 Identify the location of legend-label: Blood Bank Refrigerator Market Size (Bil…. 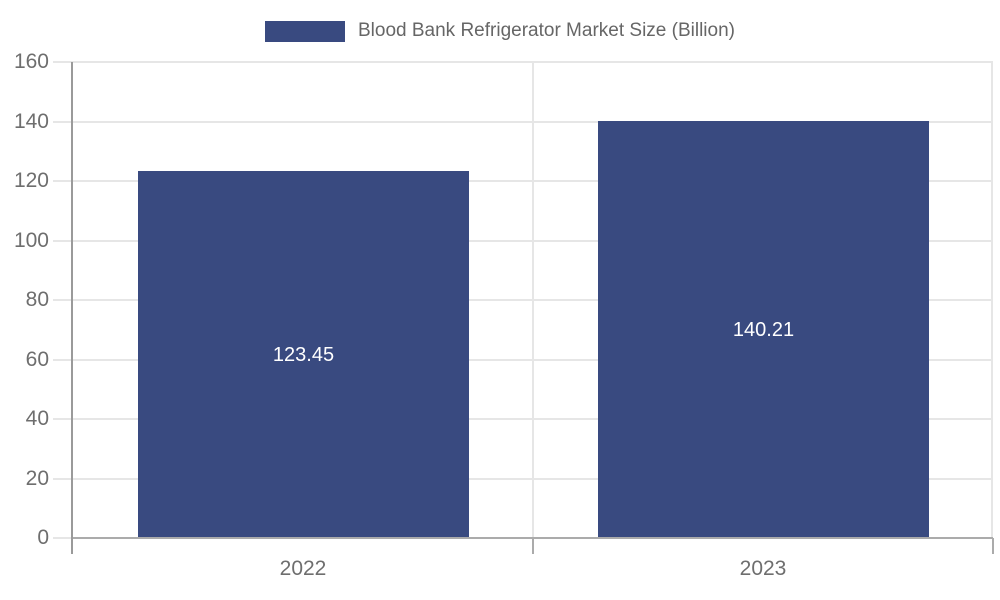
(546, 30).